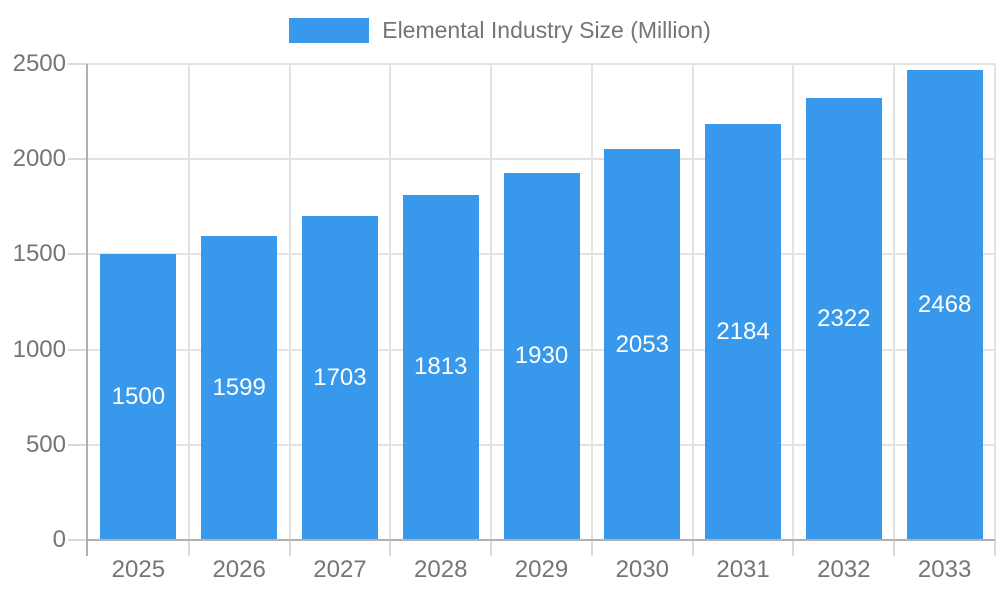 This screenshot has width=1000, height=600. I want to click on bar-2026: 1599, so click(239, 387).